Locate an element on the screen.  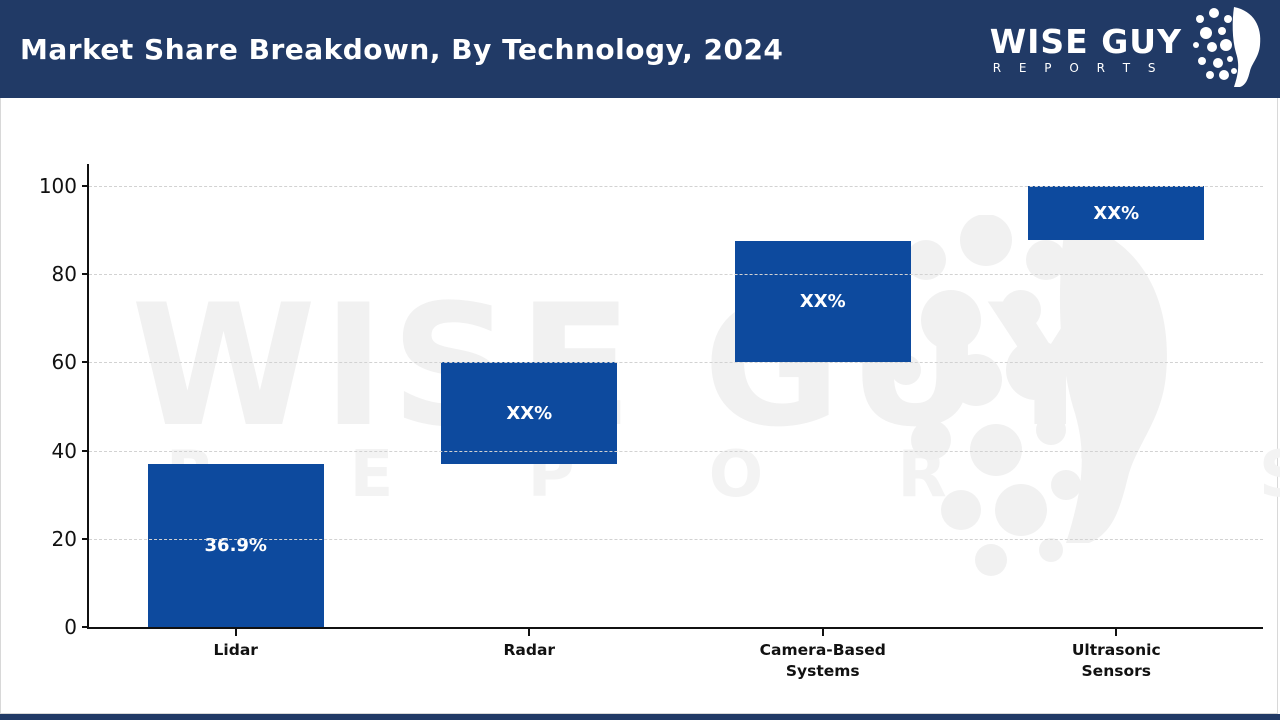
bar-value-label: 36.9% is located at coordinates (235, 546).